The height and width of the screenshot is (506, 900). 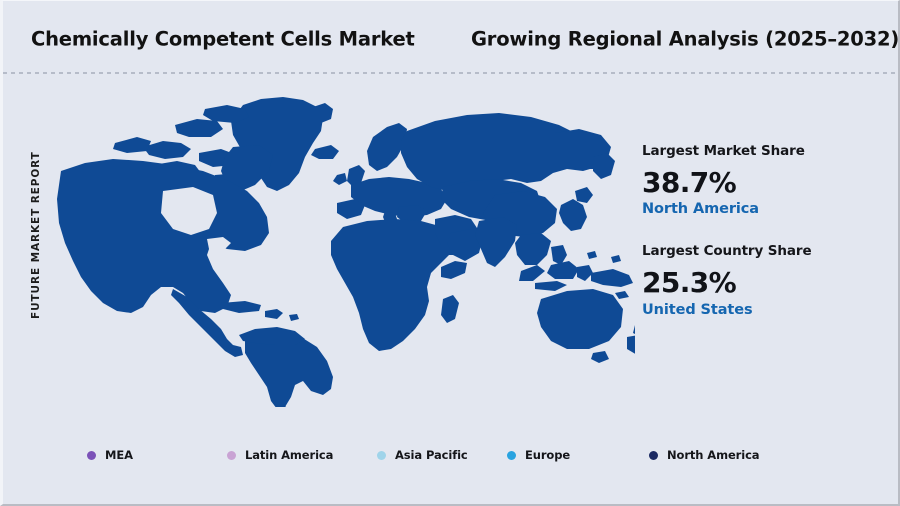 I want to click on greenland-east-shape, so click(x=323, y=113).